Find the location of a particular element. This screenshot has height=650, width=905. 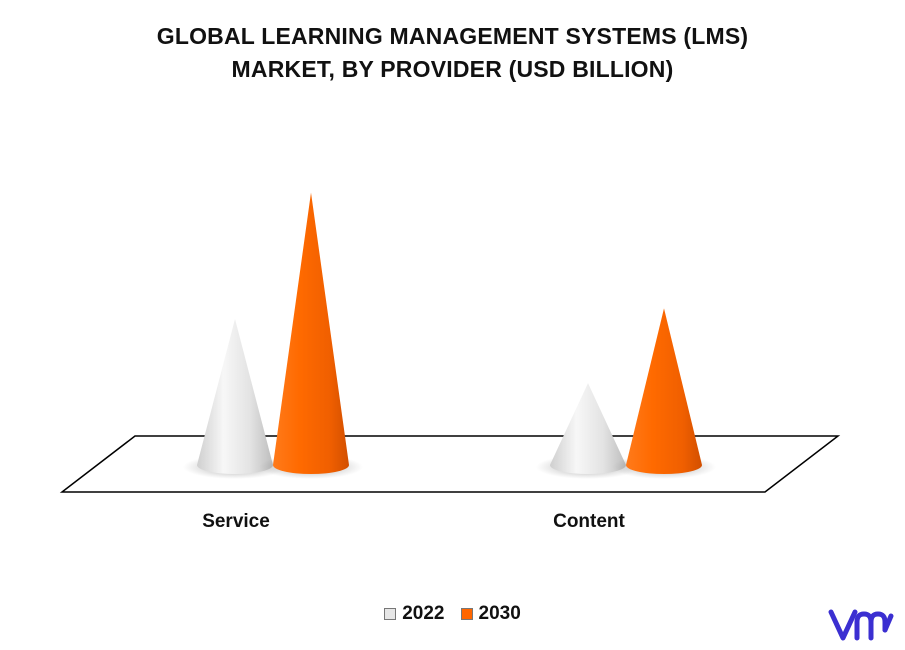

legend-label-2030: 2030 is located at coordinates (499, 613).